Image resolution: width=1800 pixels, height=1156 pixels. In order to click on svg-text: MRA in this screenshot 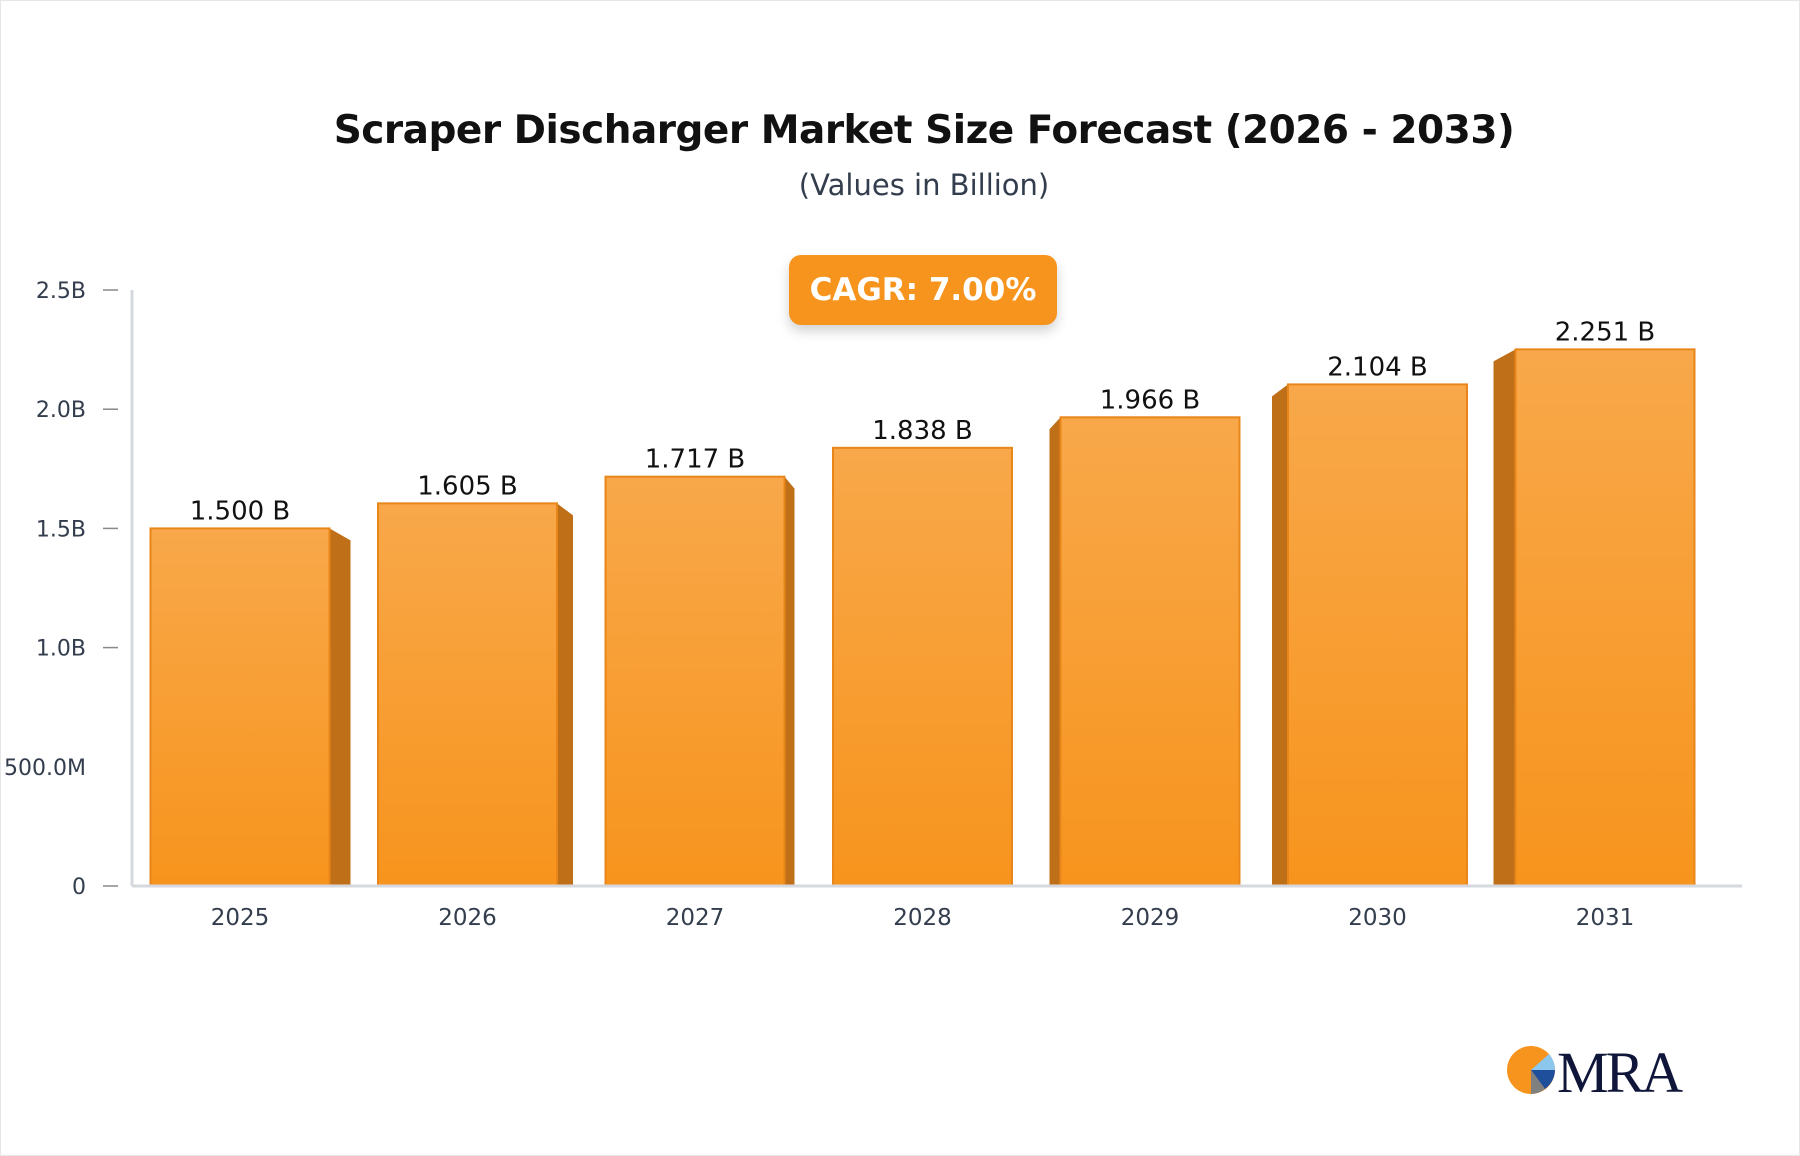, I will do `click(1620, 1070)`.